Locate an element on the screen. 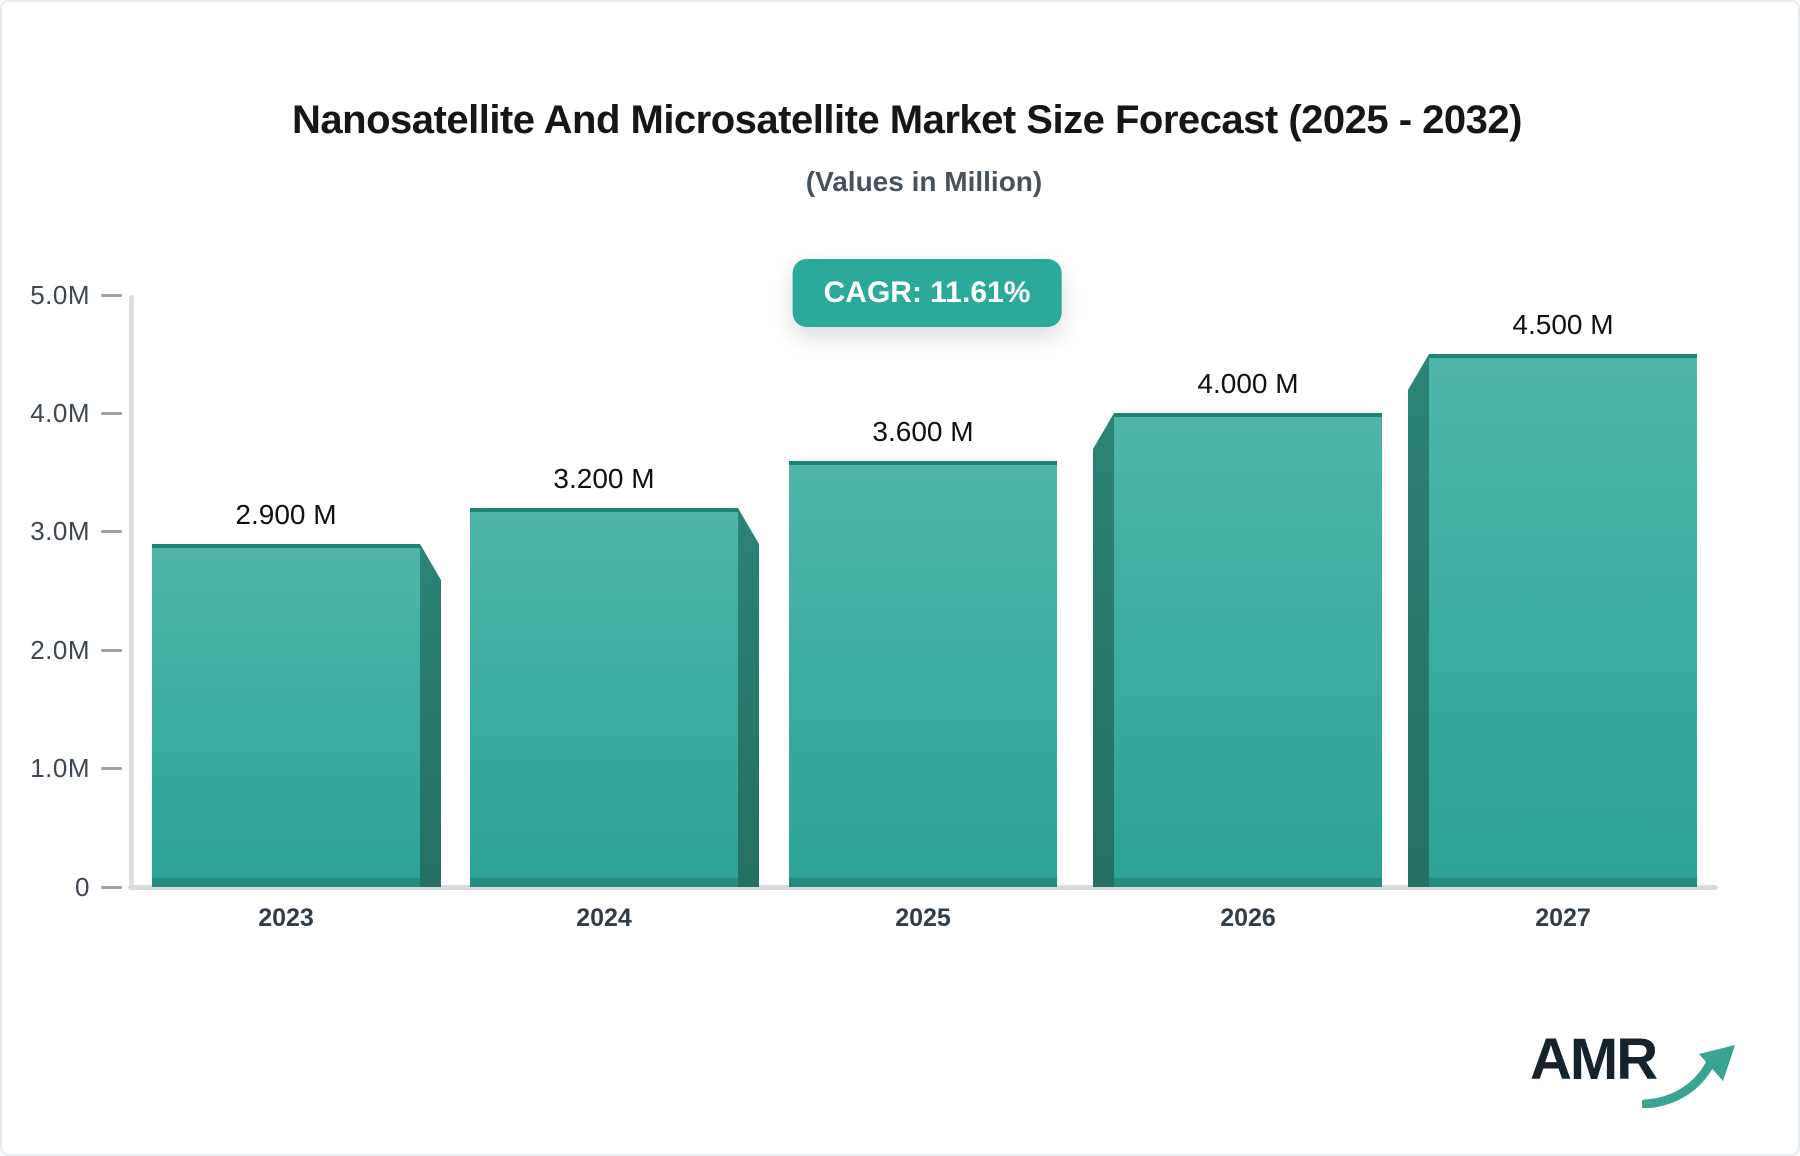  brand-logo: AMR is located at coordinates (1633, 1068).